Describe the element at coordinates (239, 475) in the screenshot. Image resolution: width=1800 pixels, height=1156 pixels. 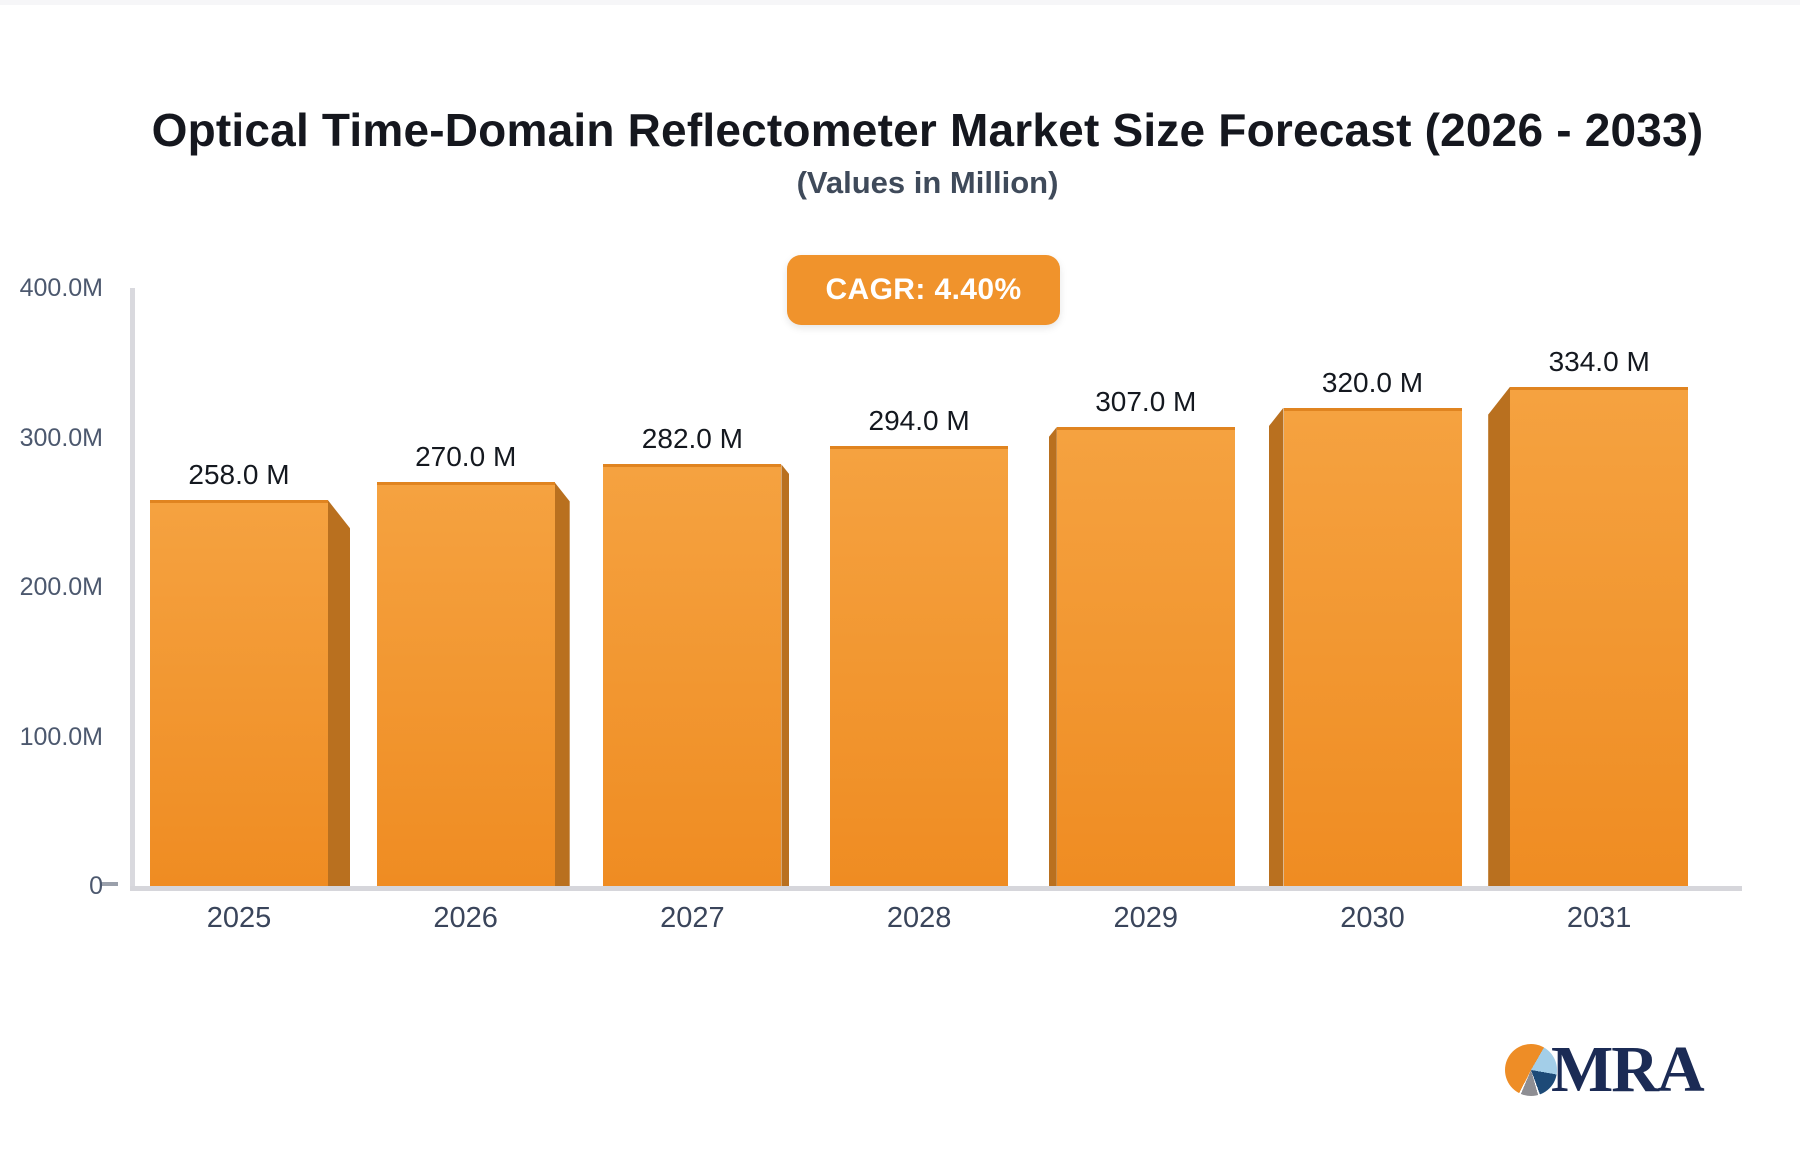
I see `bar-value-label: 258.0 M` at that location.